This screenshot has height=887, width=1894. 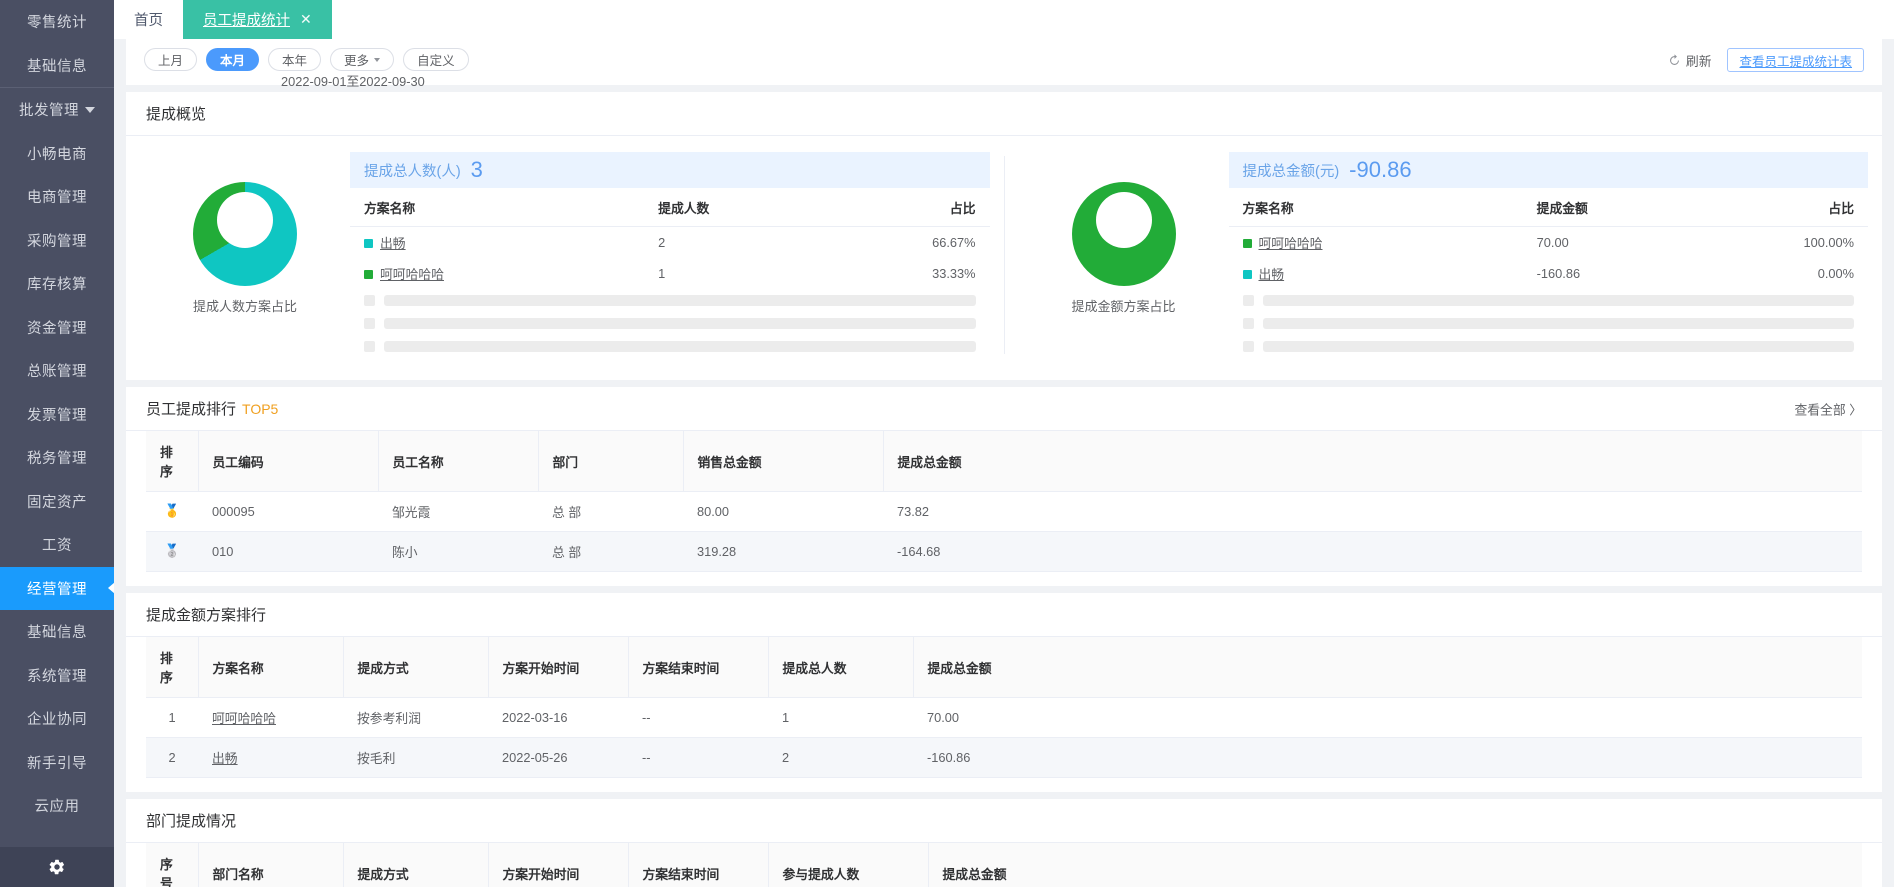 What do you see at coordinates (57, 545) in the screenshot?
I see `sidebar-item-12: 工资` at bounding box center [57, 545].